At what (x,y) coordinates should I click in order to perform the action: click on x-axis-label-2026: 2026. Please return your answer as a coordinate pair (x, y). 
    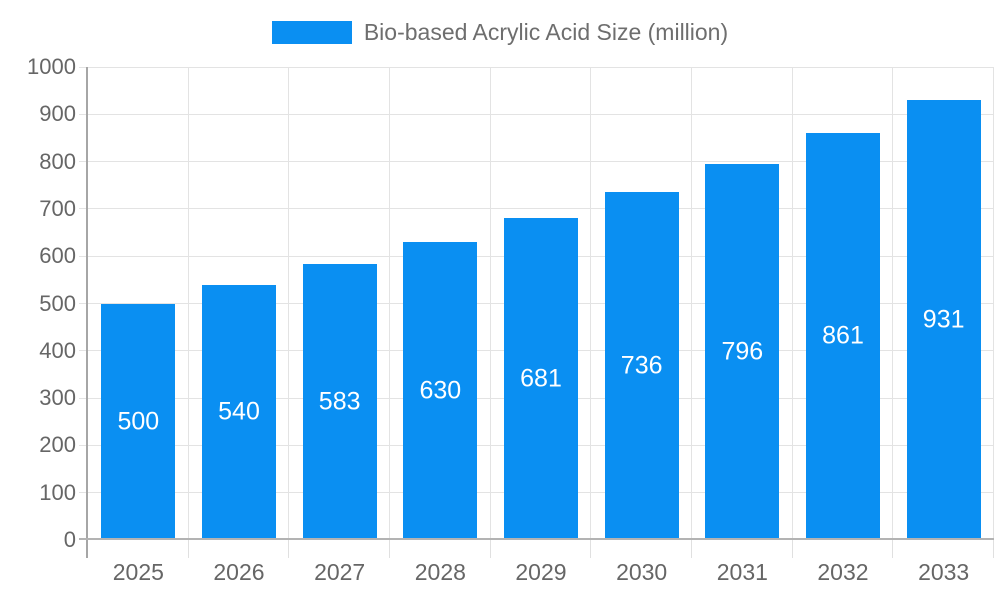
    Looking at the image, I should click on (239, 572).